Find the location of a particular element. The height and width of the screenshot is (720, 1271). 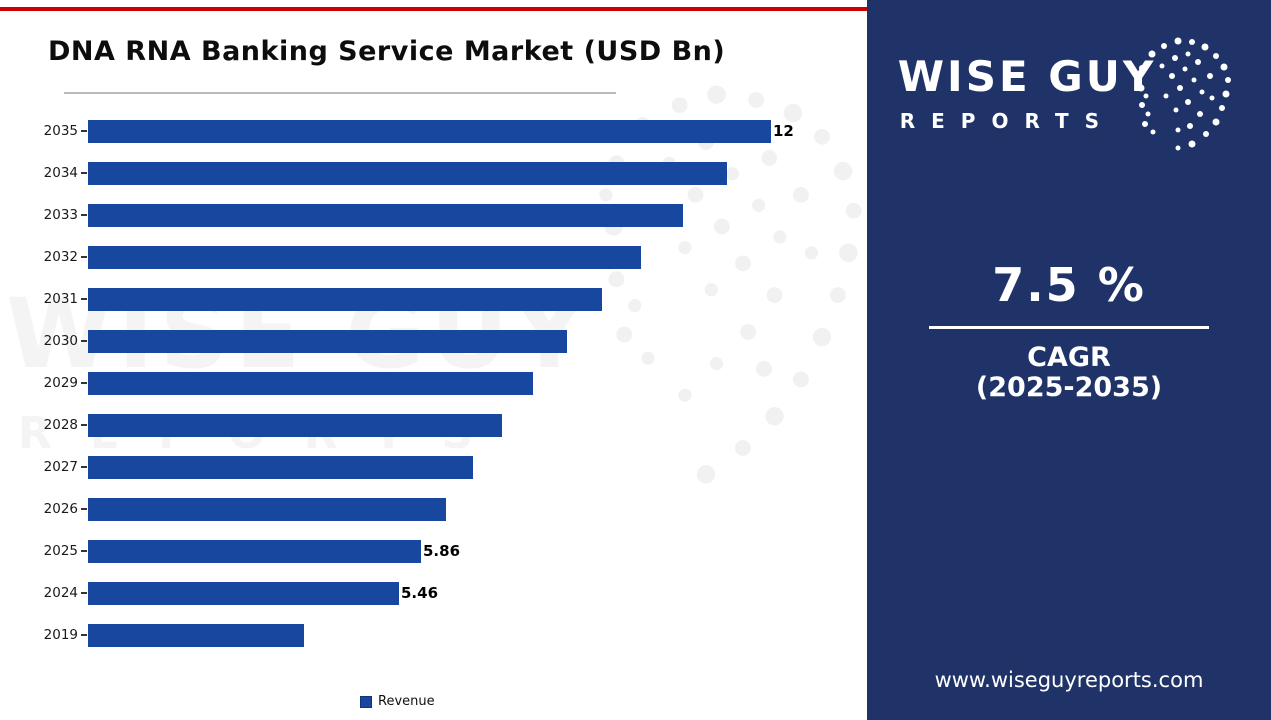

chart-row: 2030 is located at coordinates (411, 341).